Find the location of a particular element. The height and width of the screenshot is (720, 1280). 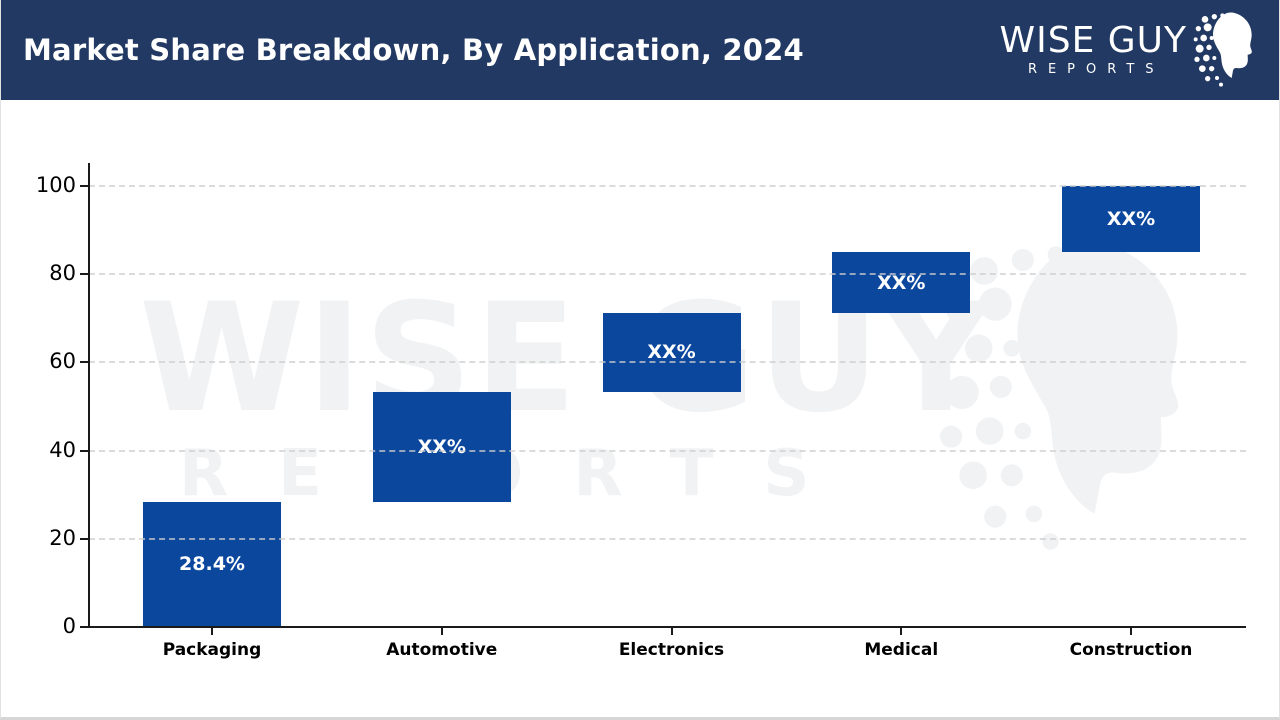

x-tick-label-electronics: Electronics is located at coordinates (671, 650).